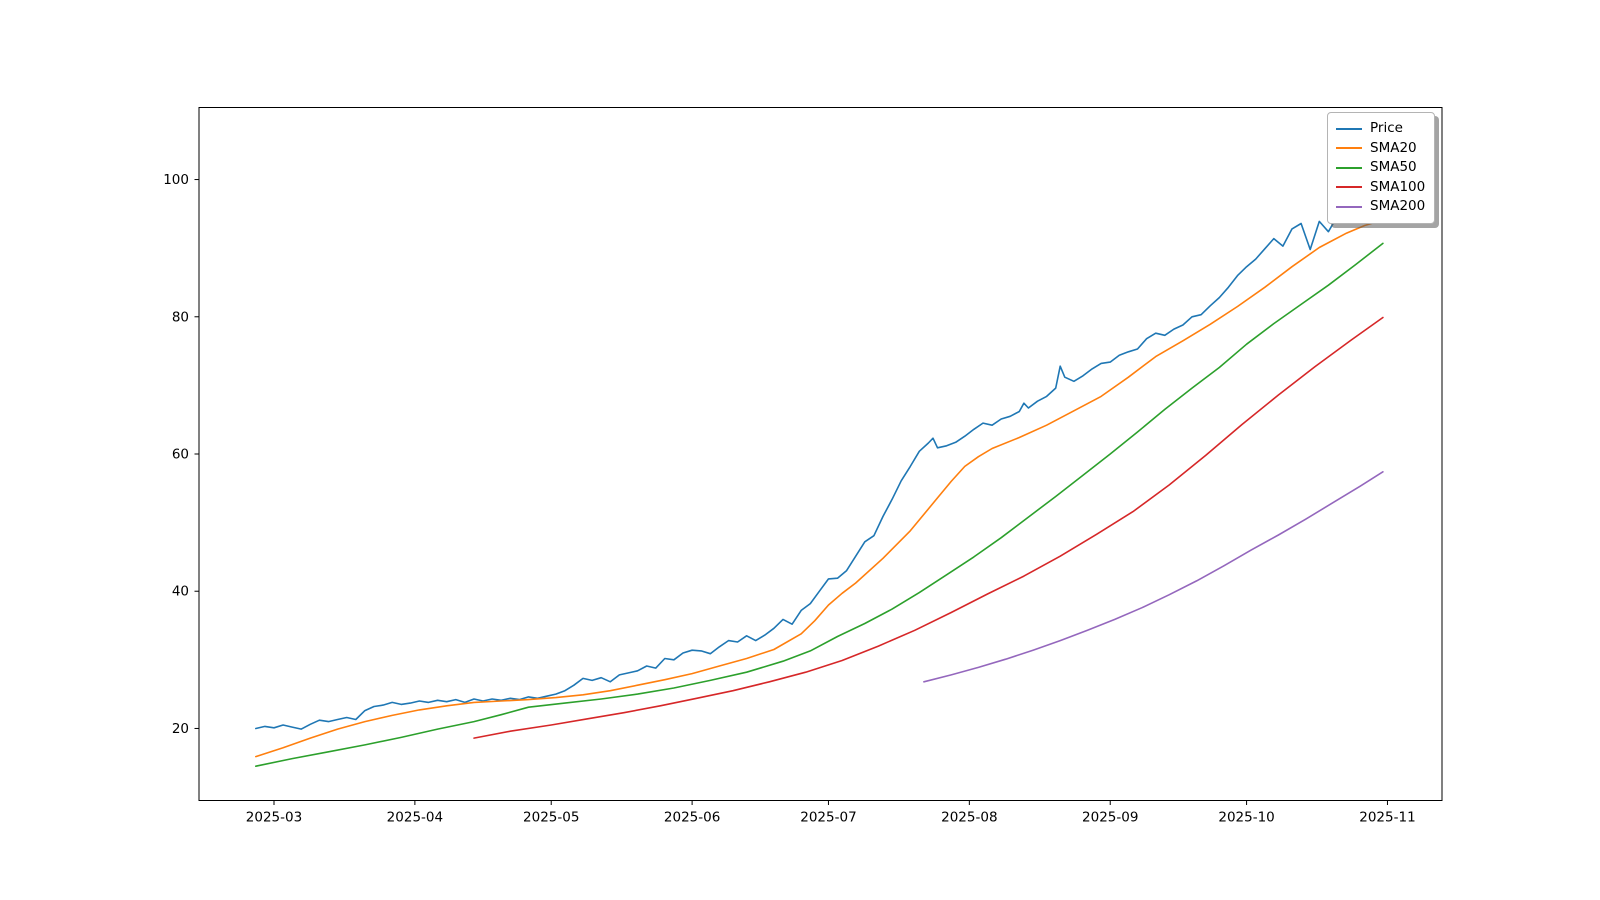 The image size is (1600, 900). I want to click on legend-label-sma20: SMA20, so click(1393, 147).